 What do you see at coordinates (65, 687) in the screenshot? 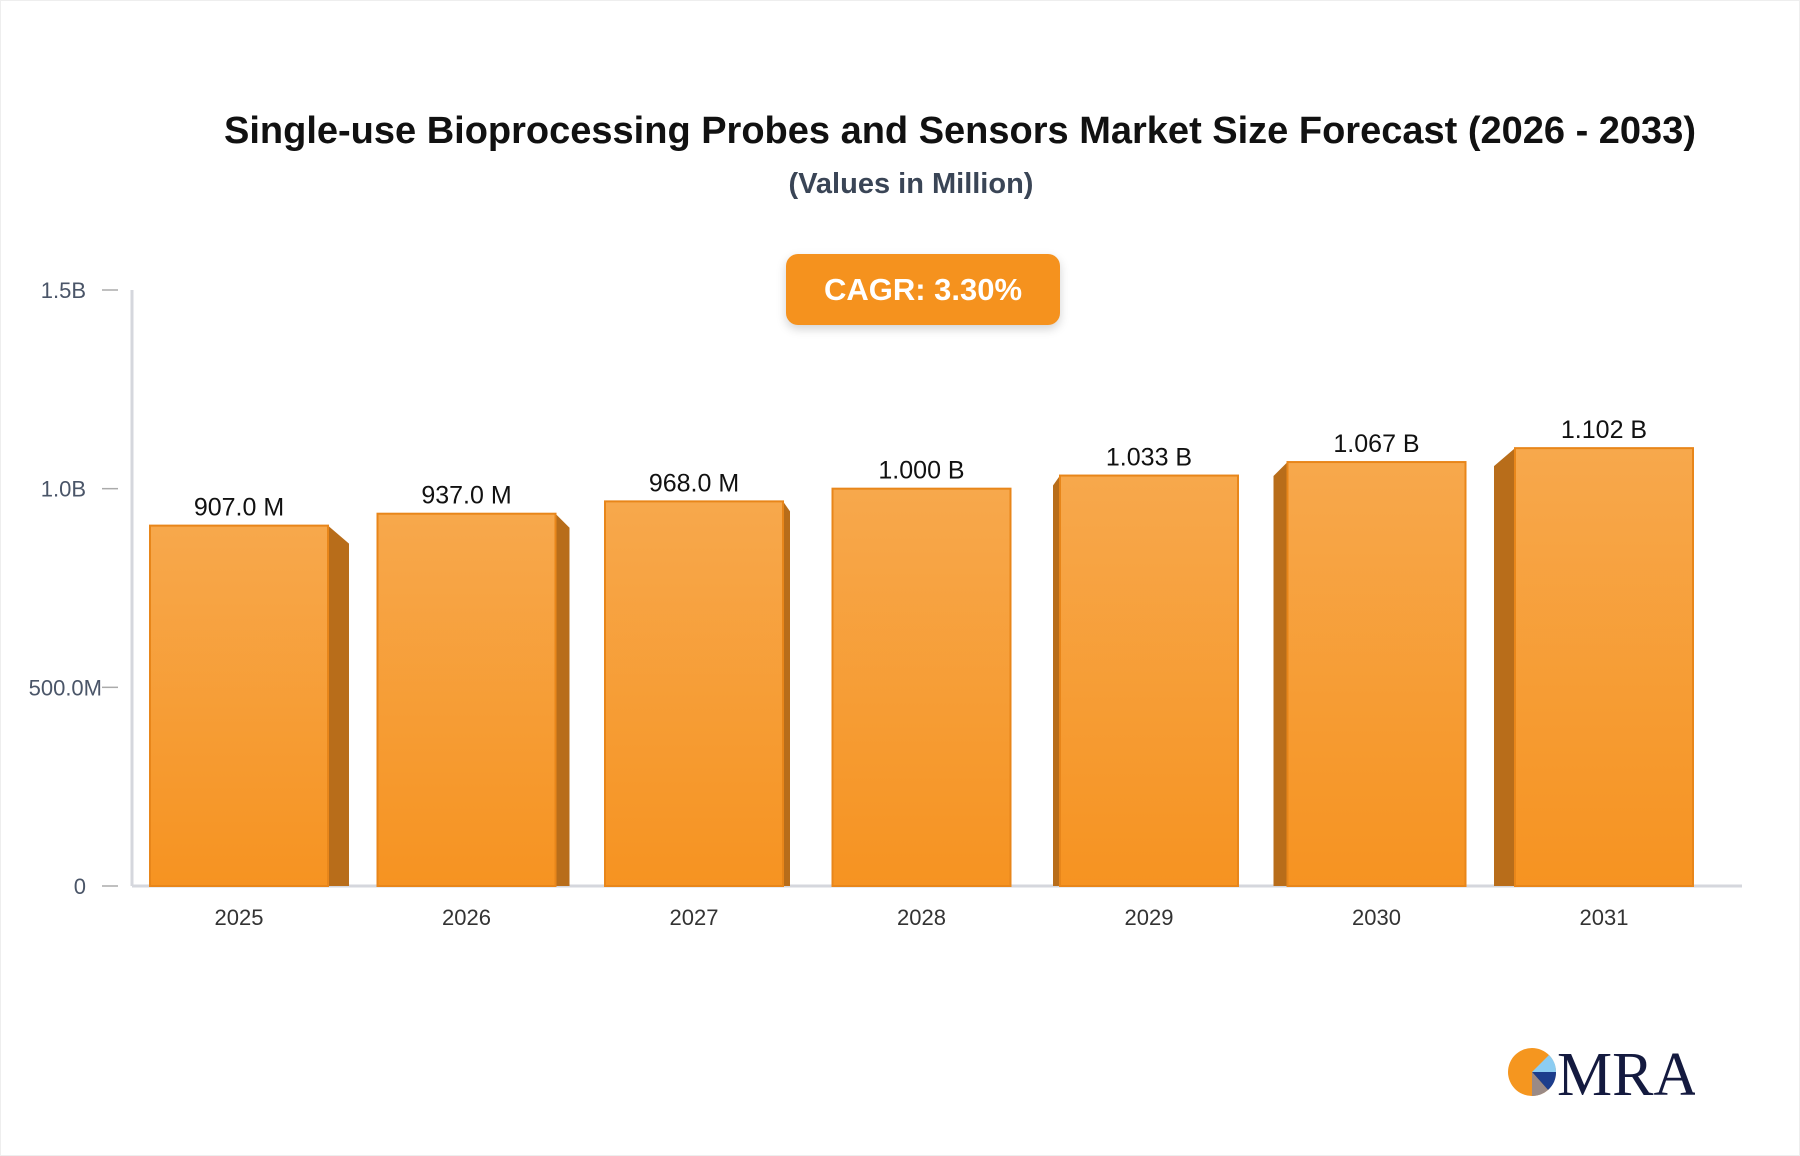
I see `y-tick-label: 500.0M` at bounding box center [65, 687].